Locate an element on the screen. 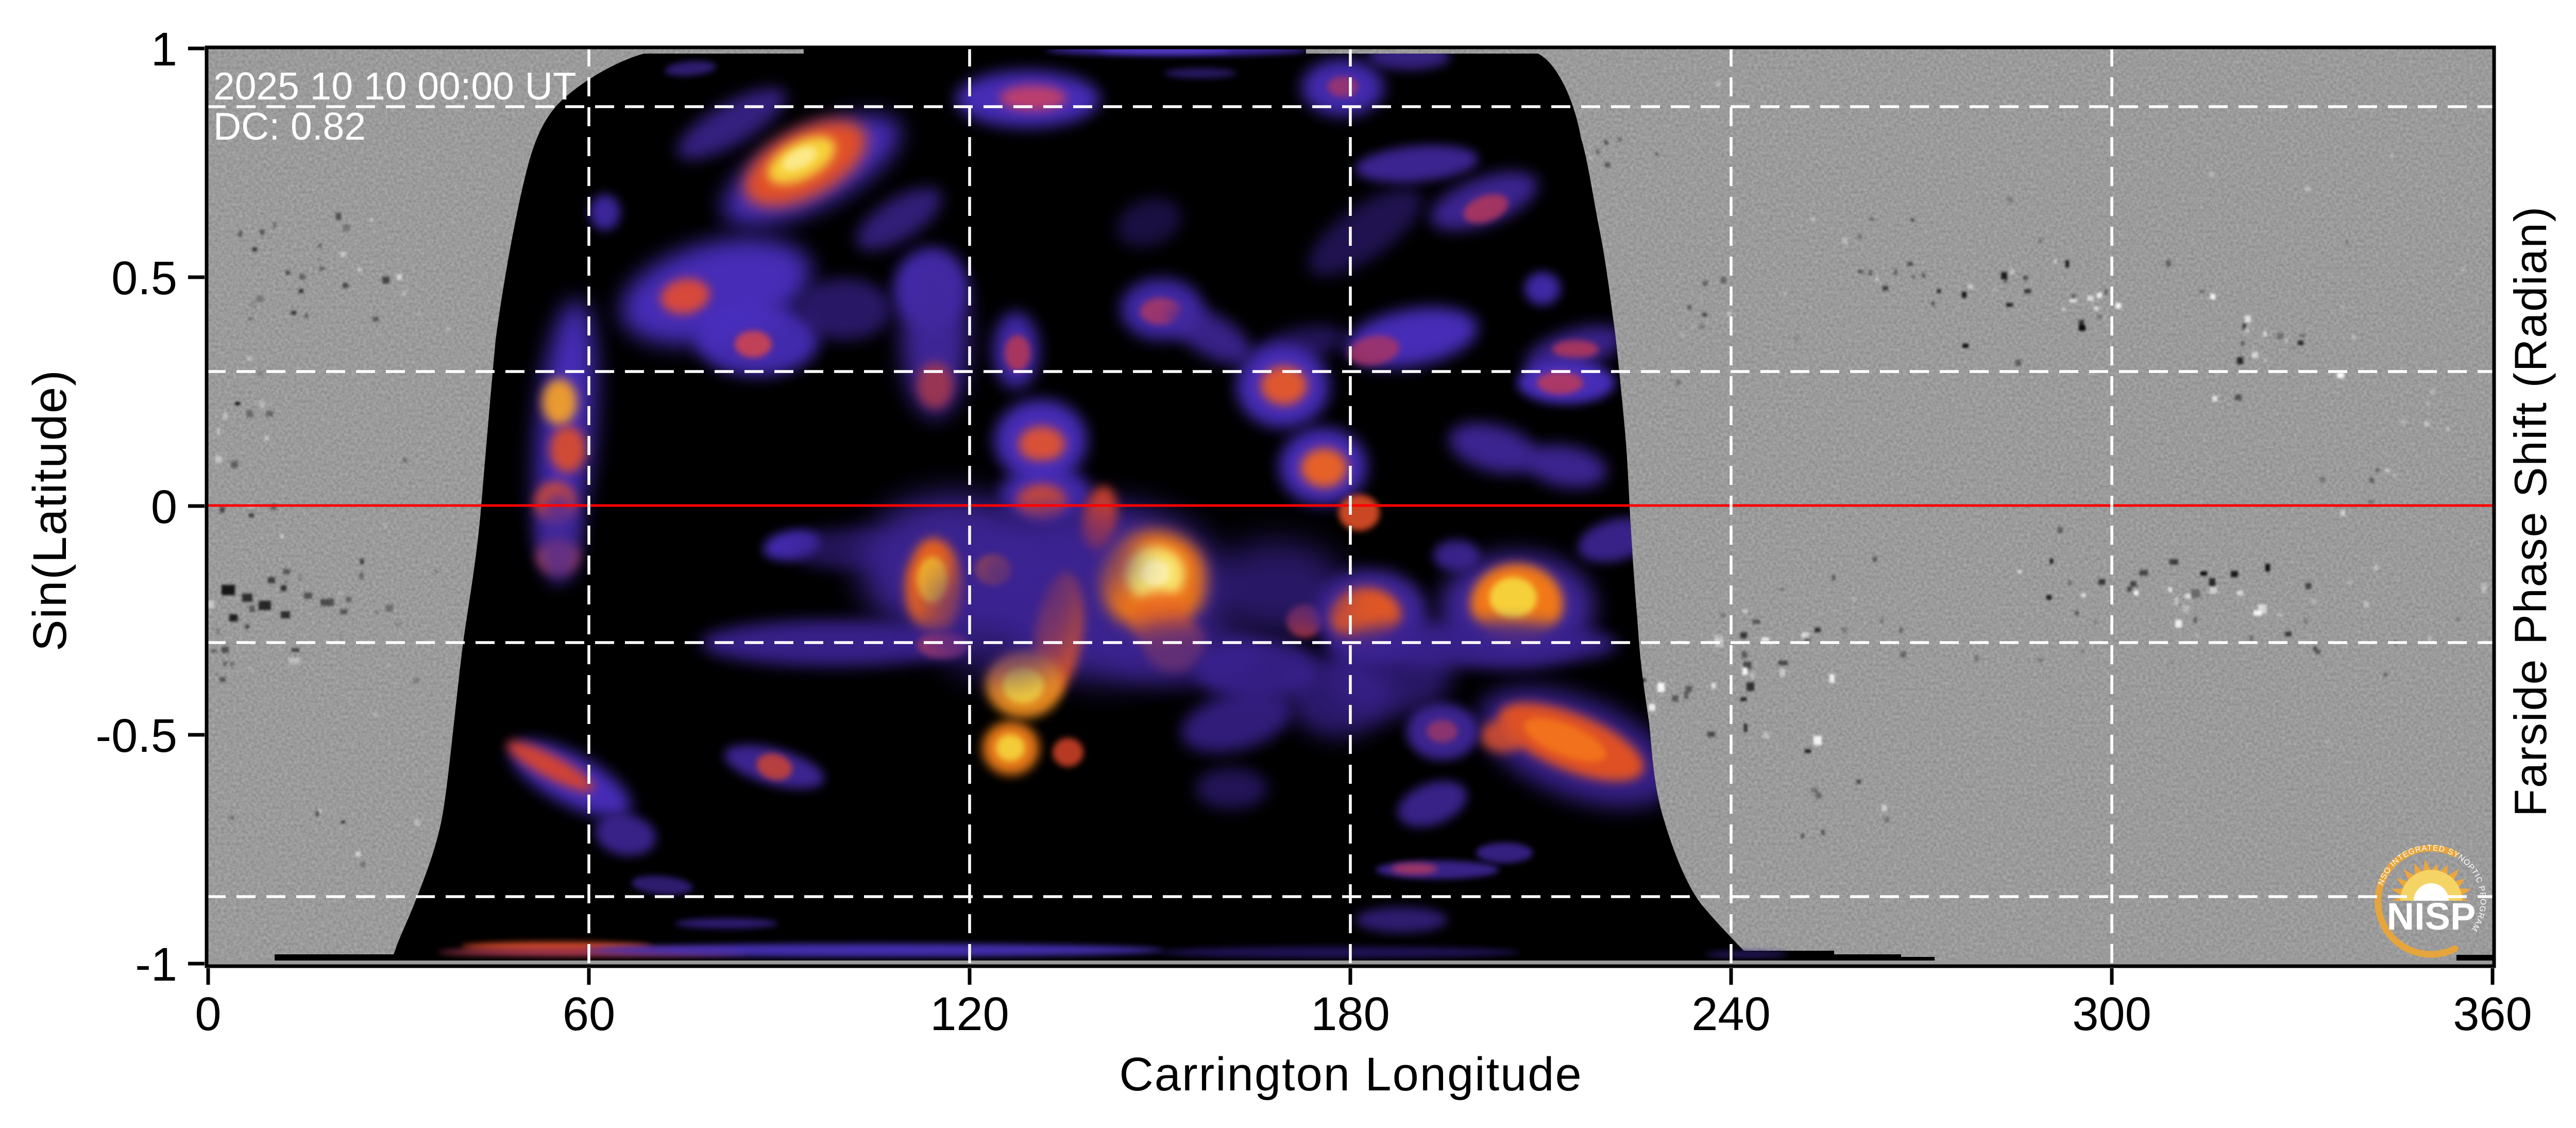  svg-text: Farside Phase Shift (Radian) is located at coordinates (2530, 512).